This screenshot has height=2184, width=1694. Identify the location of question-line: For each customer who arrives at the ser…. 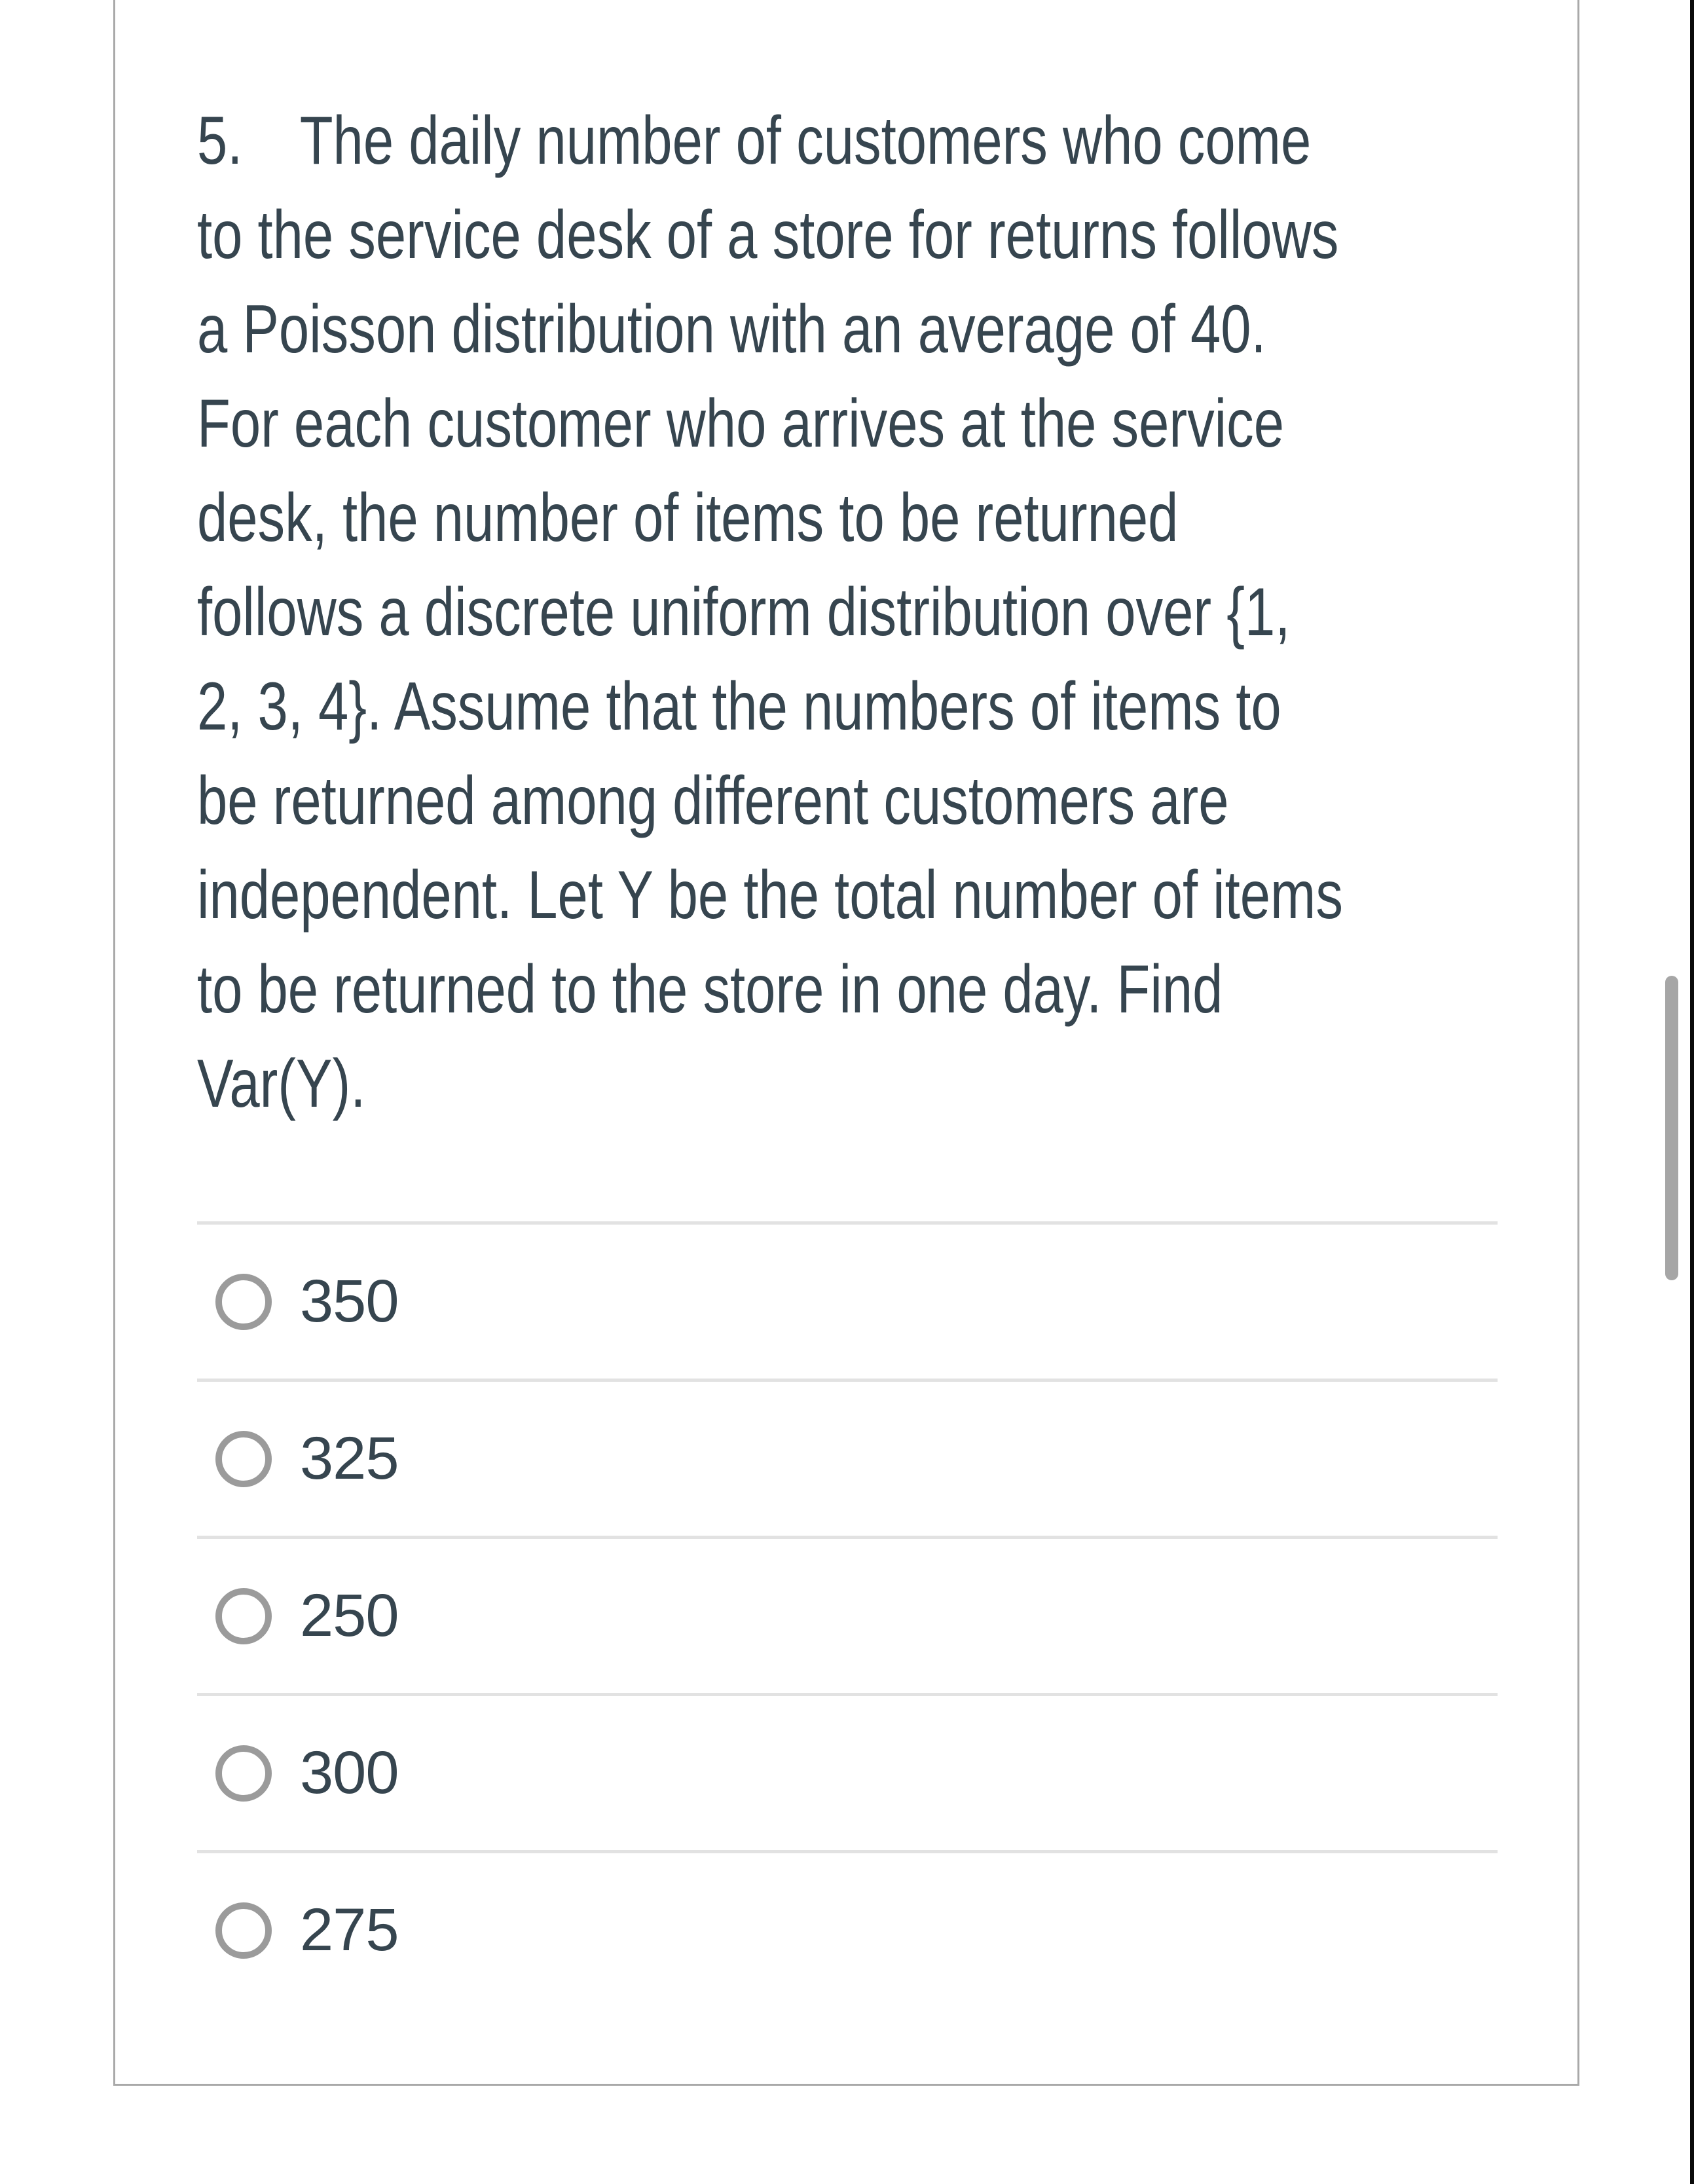
(741, 424).